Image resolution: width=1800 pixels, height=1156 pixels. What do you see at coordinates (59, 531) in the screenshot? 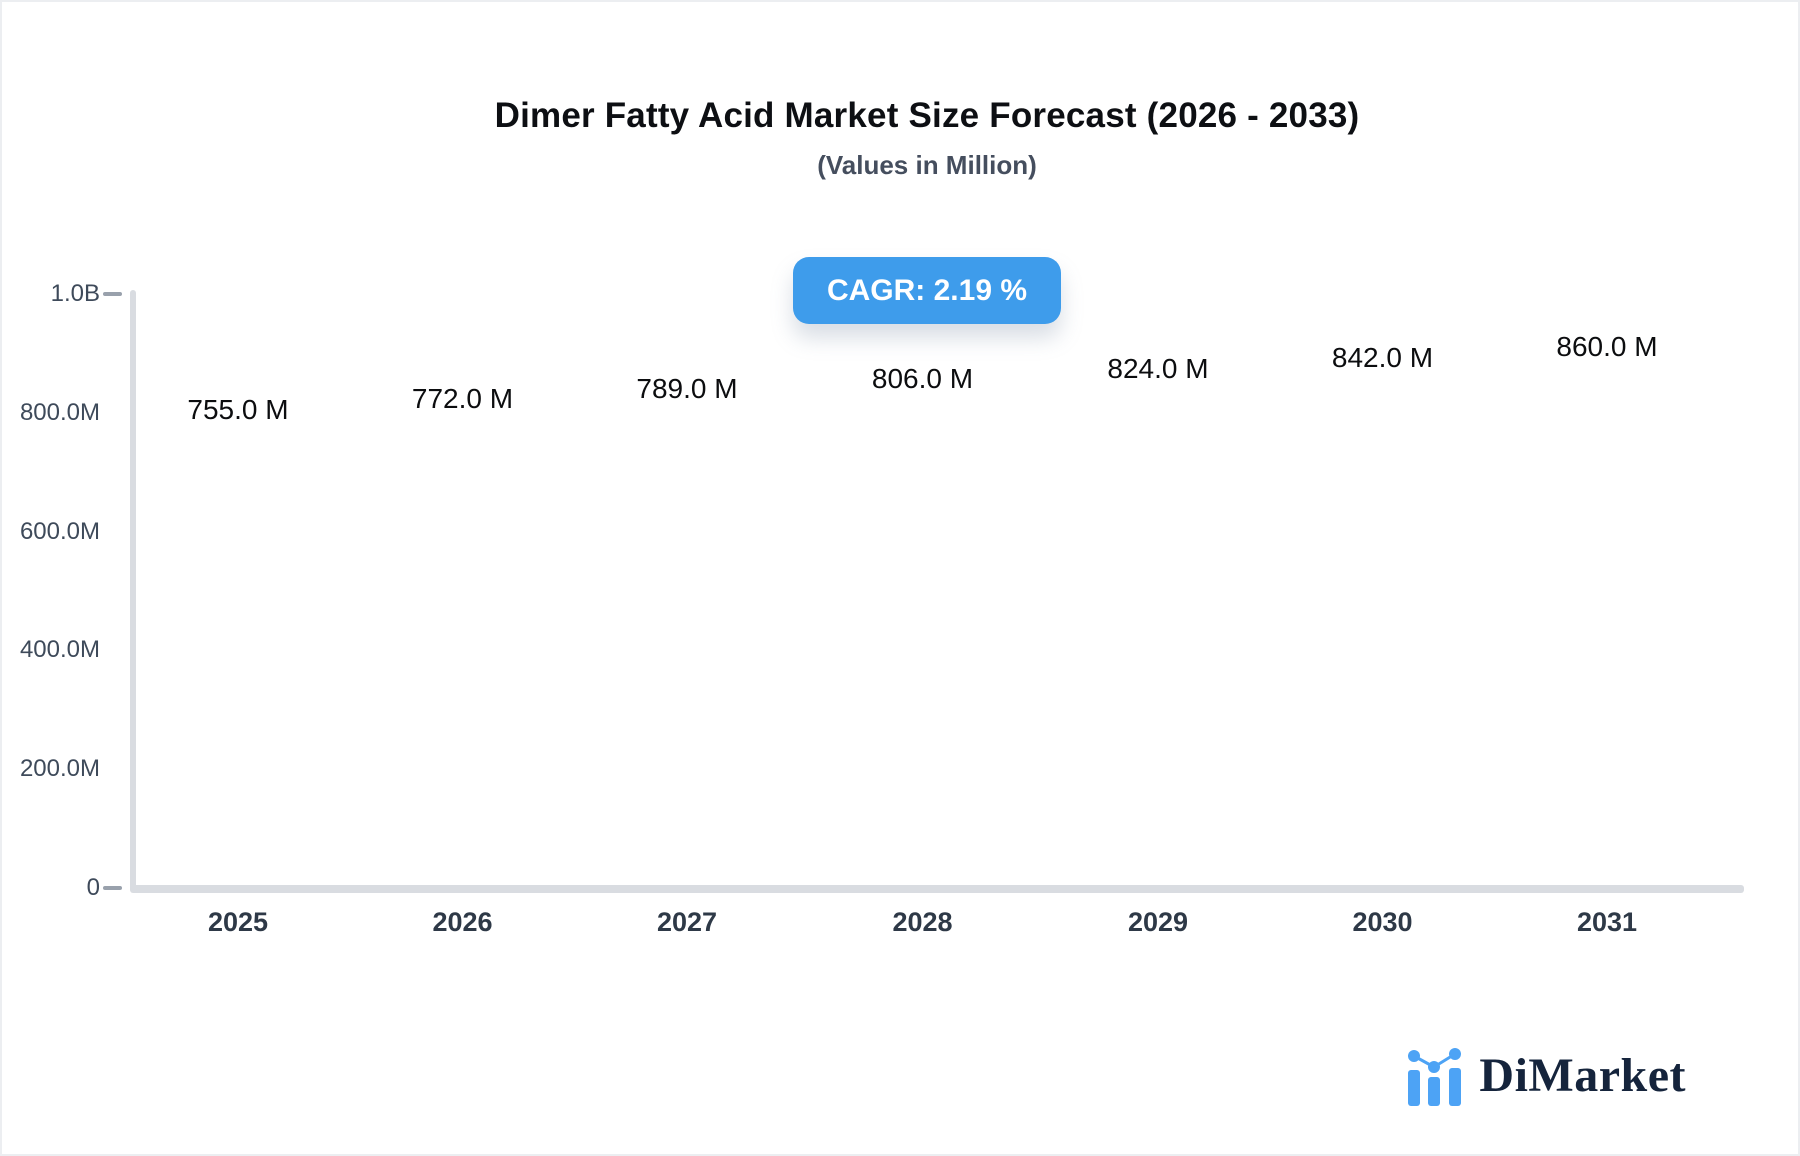
I see `y-tick-label: 600.0M` at bounding box center [59, 531].